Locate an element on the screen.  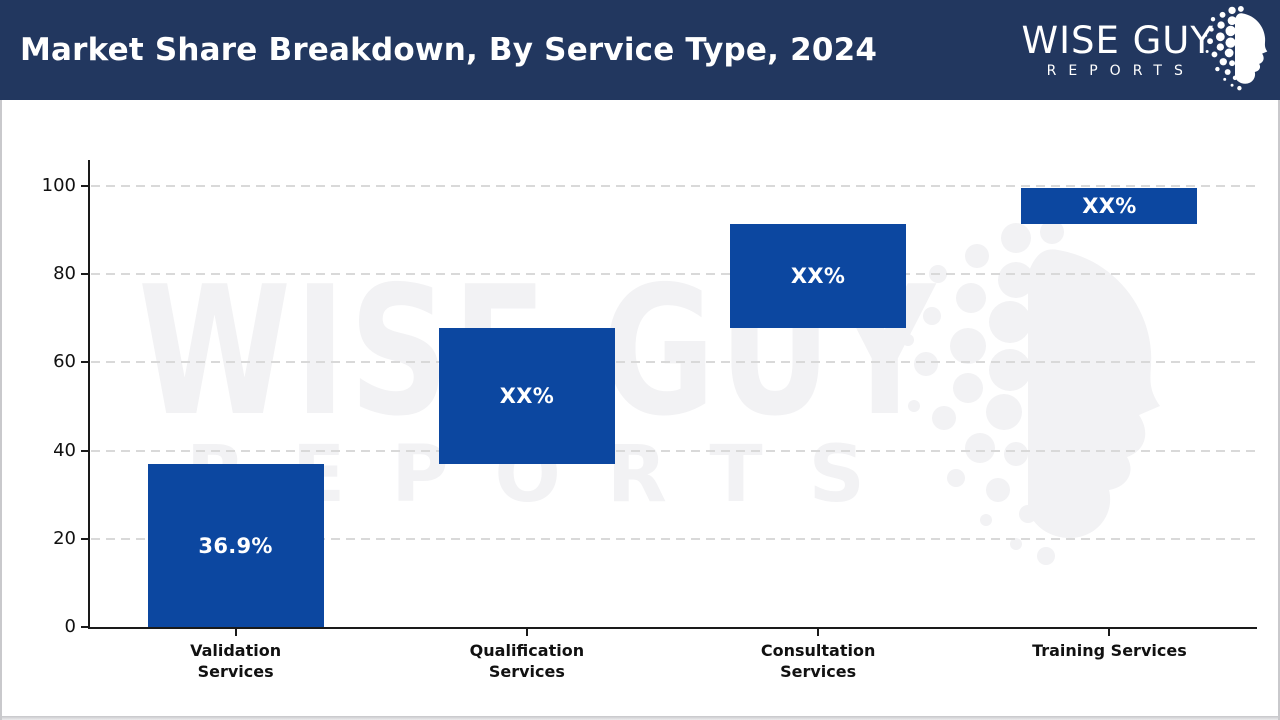
logo-wordmark: WISE GUY is located at coordinates (1117, 40).